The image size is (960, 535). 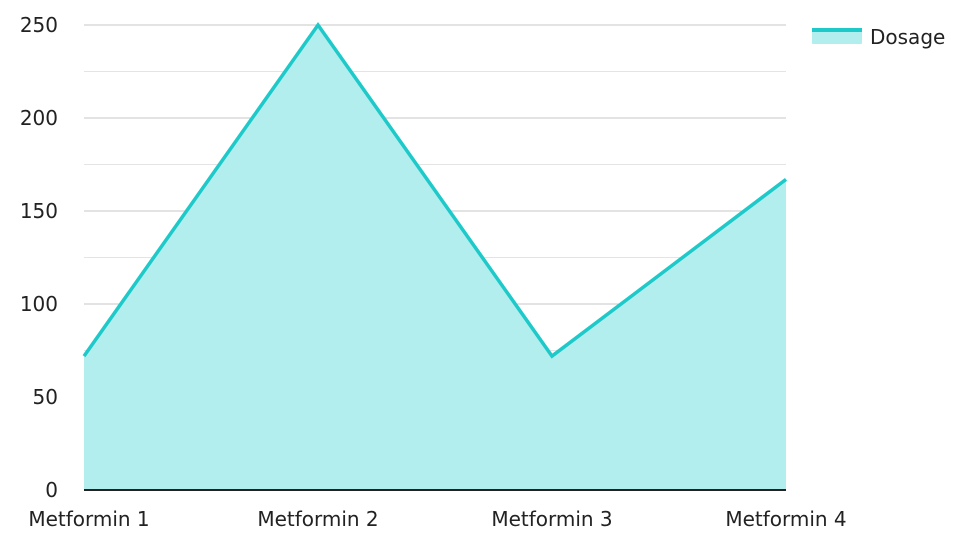 What do you see at coordinates (39, 118) in the screenshot?
I see `y-tick-label: 200` at bounding box center [39, 118].